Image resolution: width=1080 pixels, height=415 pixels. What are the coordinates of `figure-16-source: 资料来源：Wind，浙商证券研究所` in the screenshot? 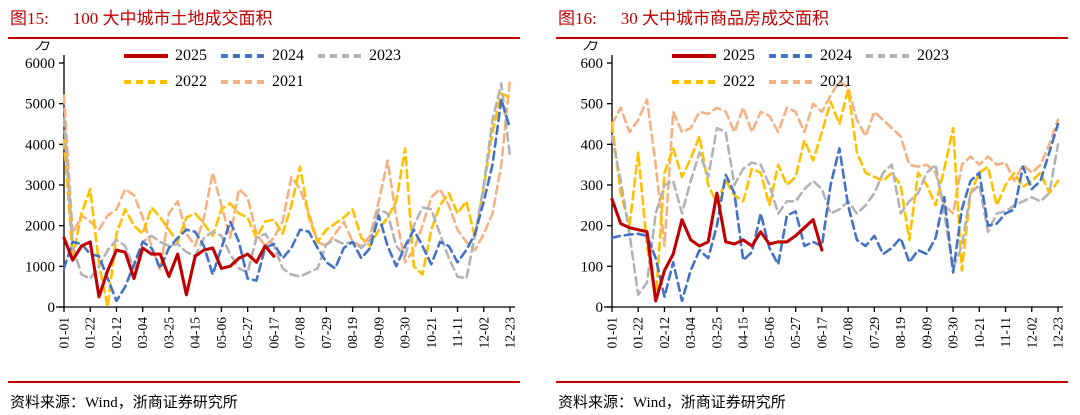 It's located at (812, 397).